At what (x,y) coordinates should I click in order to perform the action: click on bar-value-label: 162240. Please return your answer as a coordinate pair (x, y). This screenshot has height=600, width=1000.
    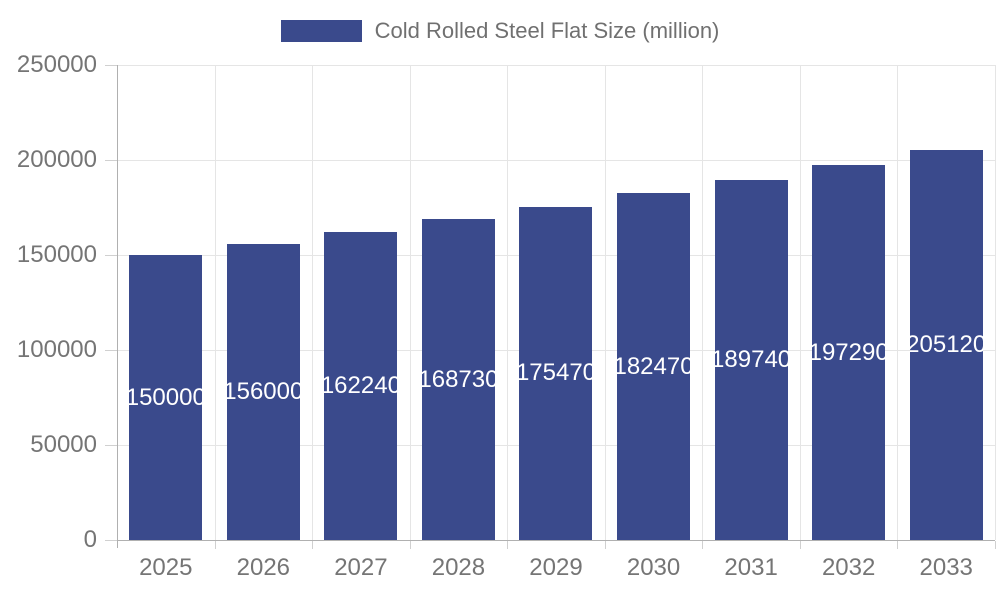
    Looking at the image, I should click on (361, 385).